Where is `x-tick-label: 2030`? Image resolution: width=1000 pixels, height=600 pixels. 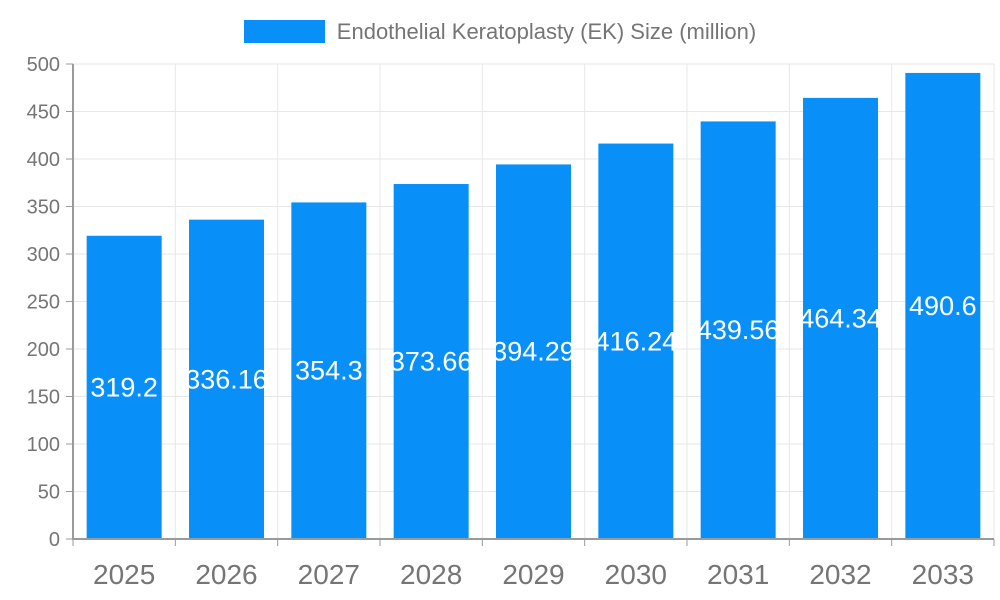 x-tick-label: 2030 is located at coordinates (636, 574).